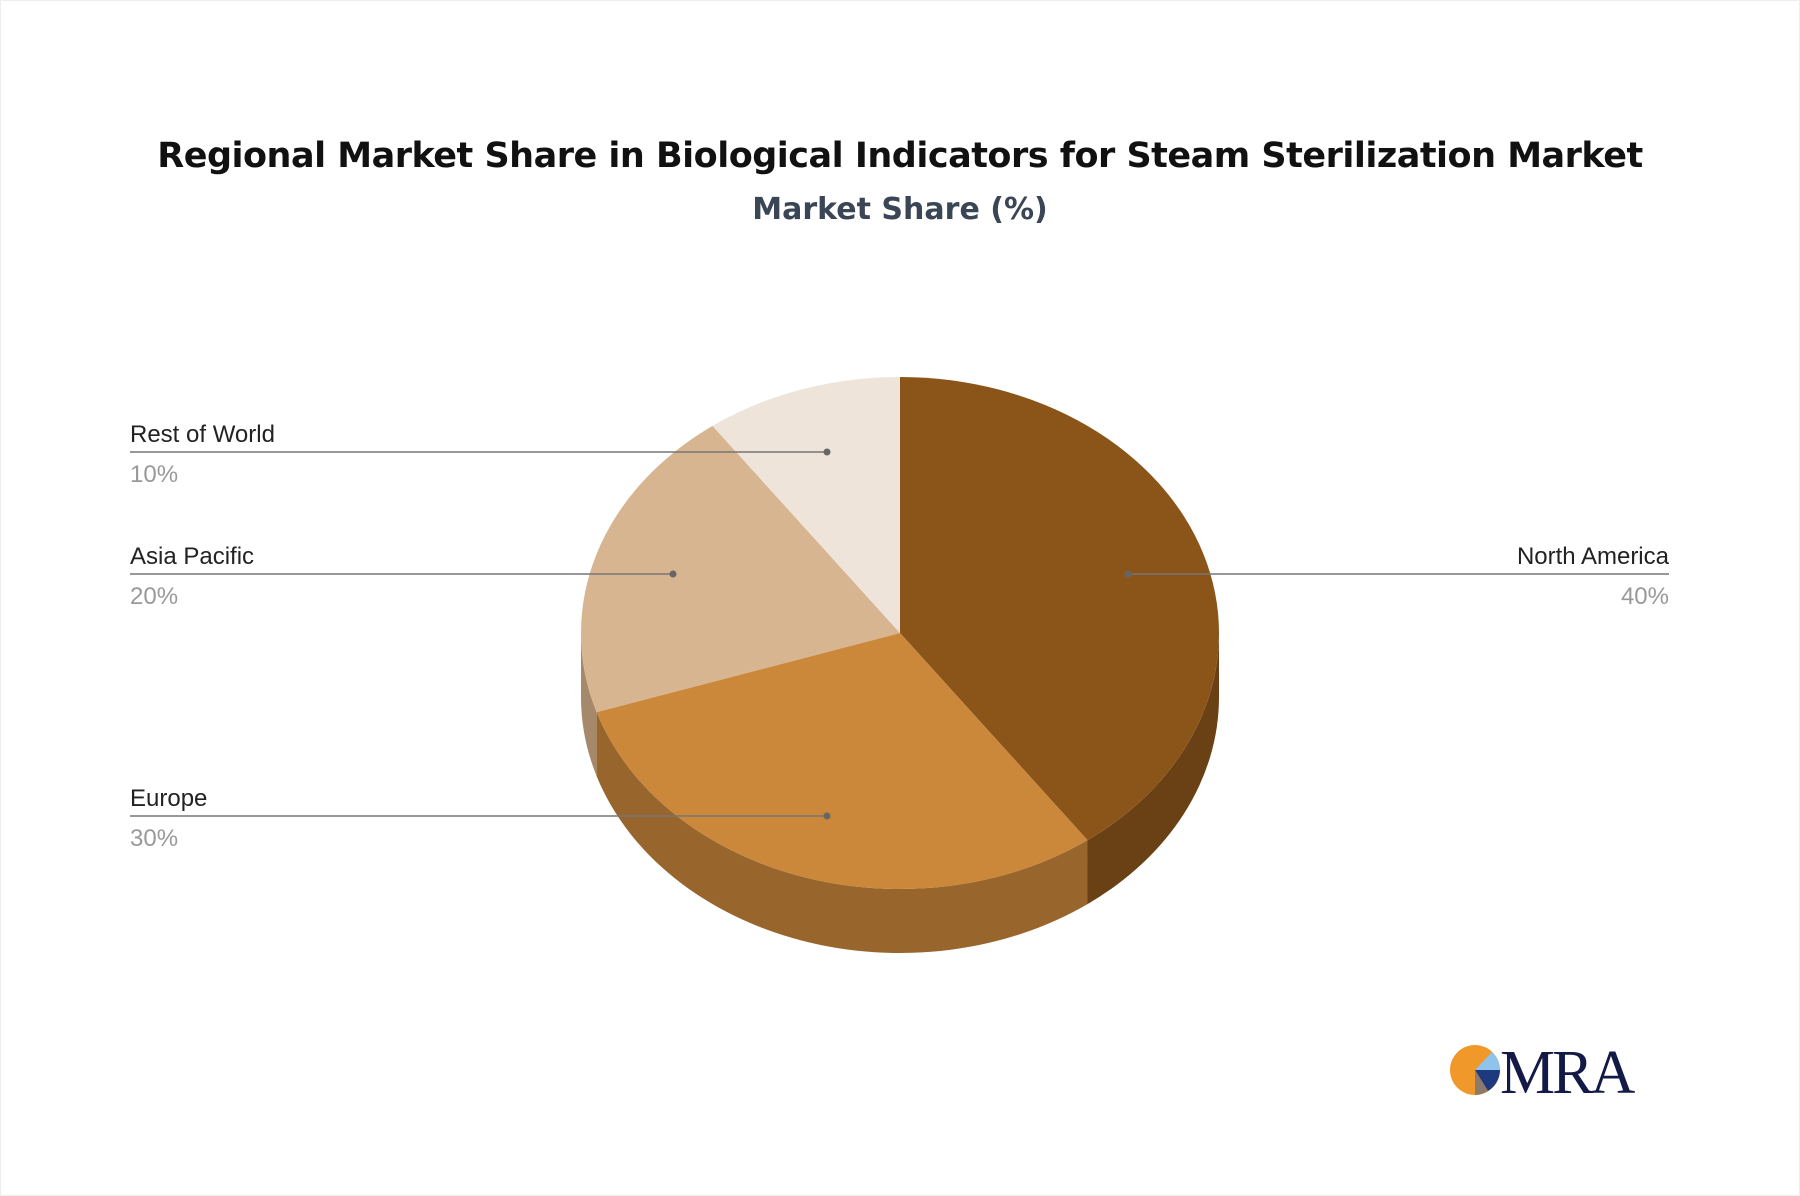 Image resolution: width=1800 pixels, height=1196 pixels. I want to click on pie-slice-rest-of-world, so click(806, 505).